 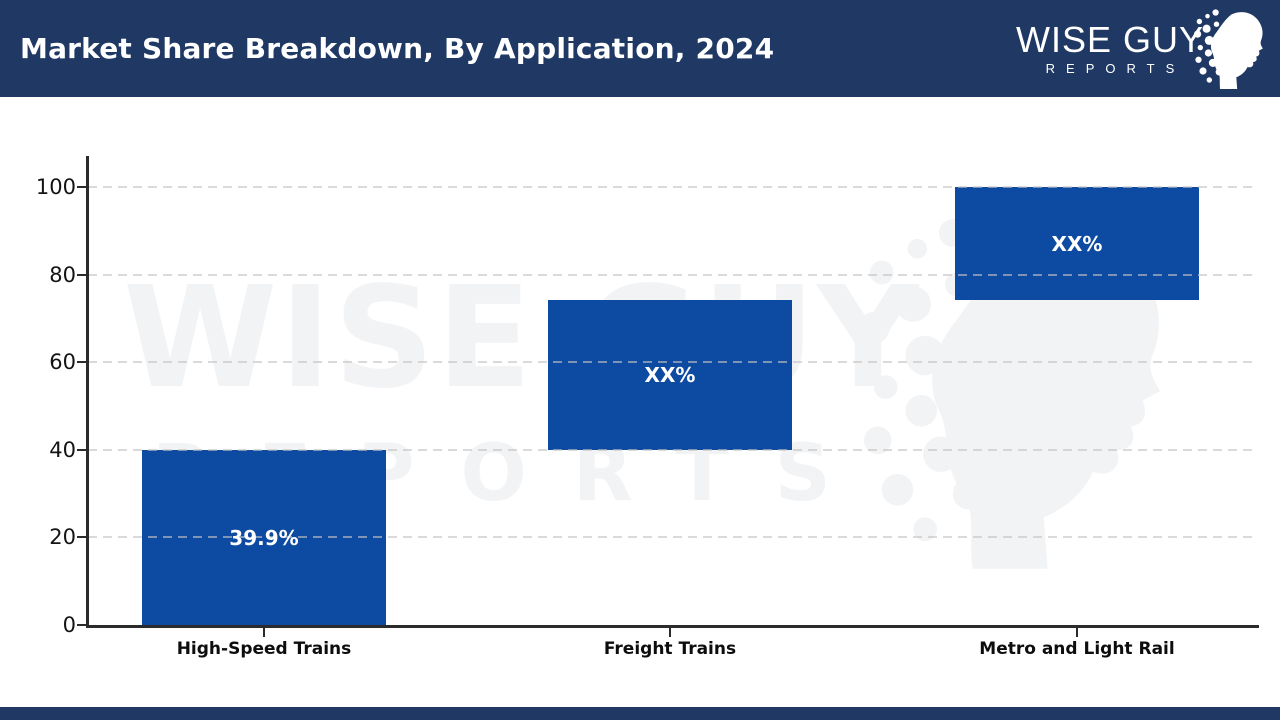 I want to click on bar-freight-trains, so click(x=670, y=375).